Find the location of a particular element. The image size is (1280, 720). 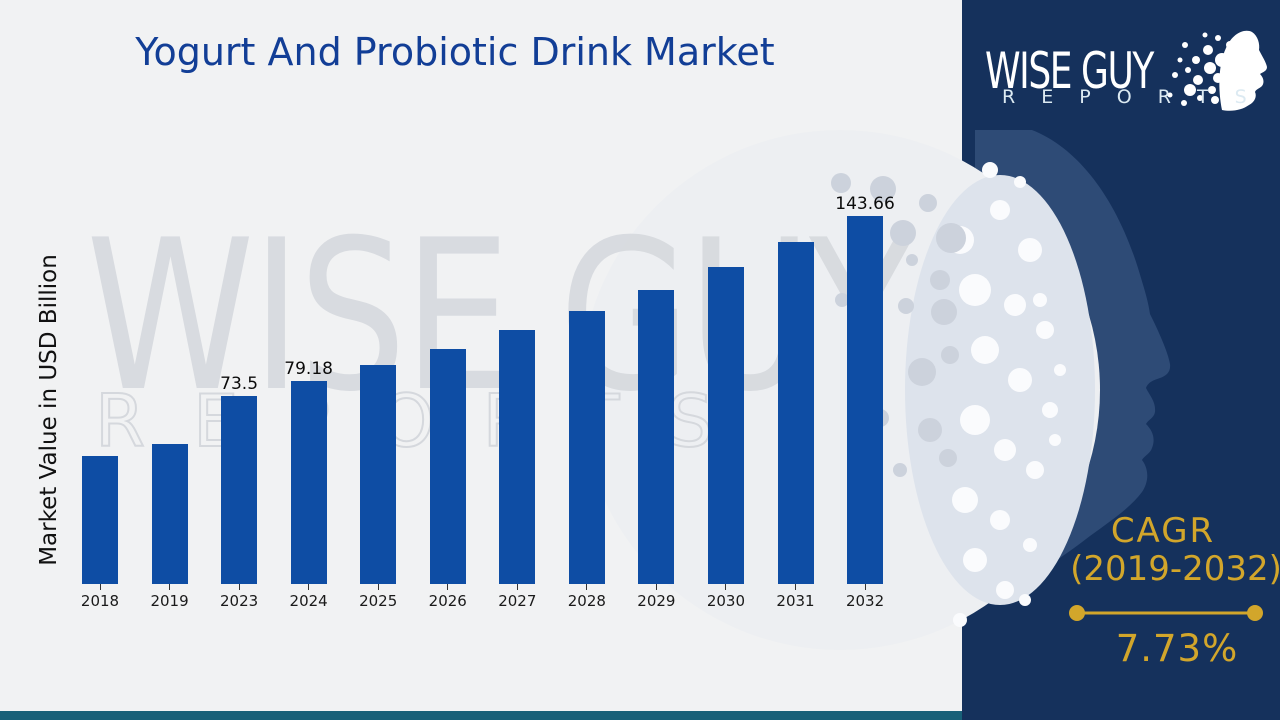

gray-dot-cluster is located at coordinates (898, 325).